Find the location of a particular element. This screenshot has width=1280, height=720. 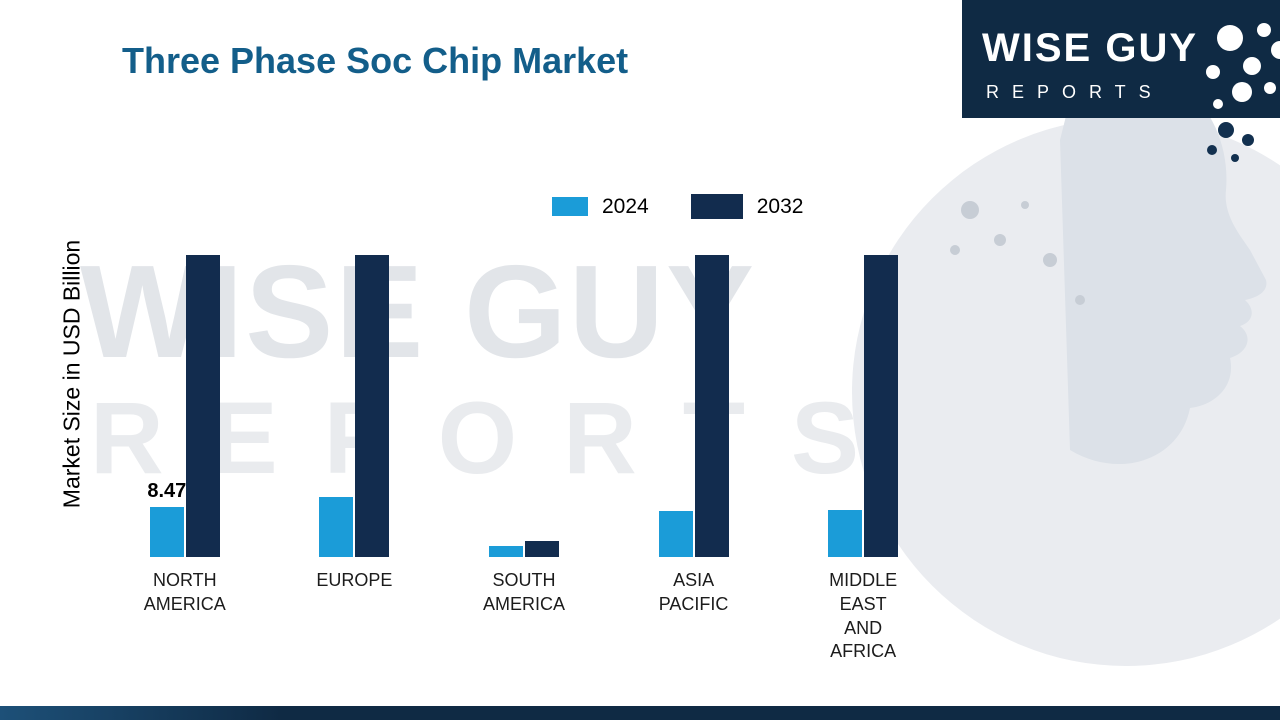

bar-2032-europe is located at coordinates (372, 406).